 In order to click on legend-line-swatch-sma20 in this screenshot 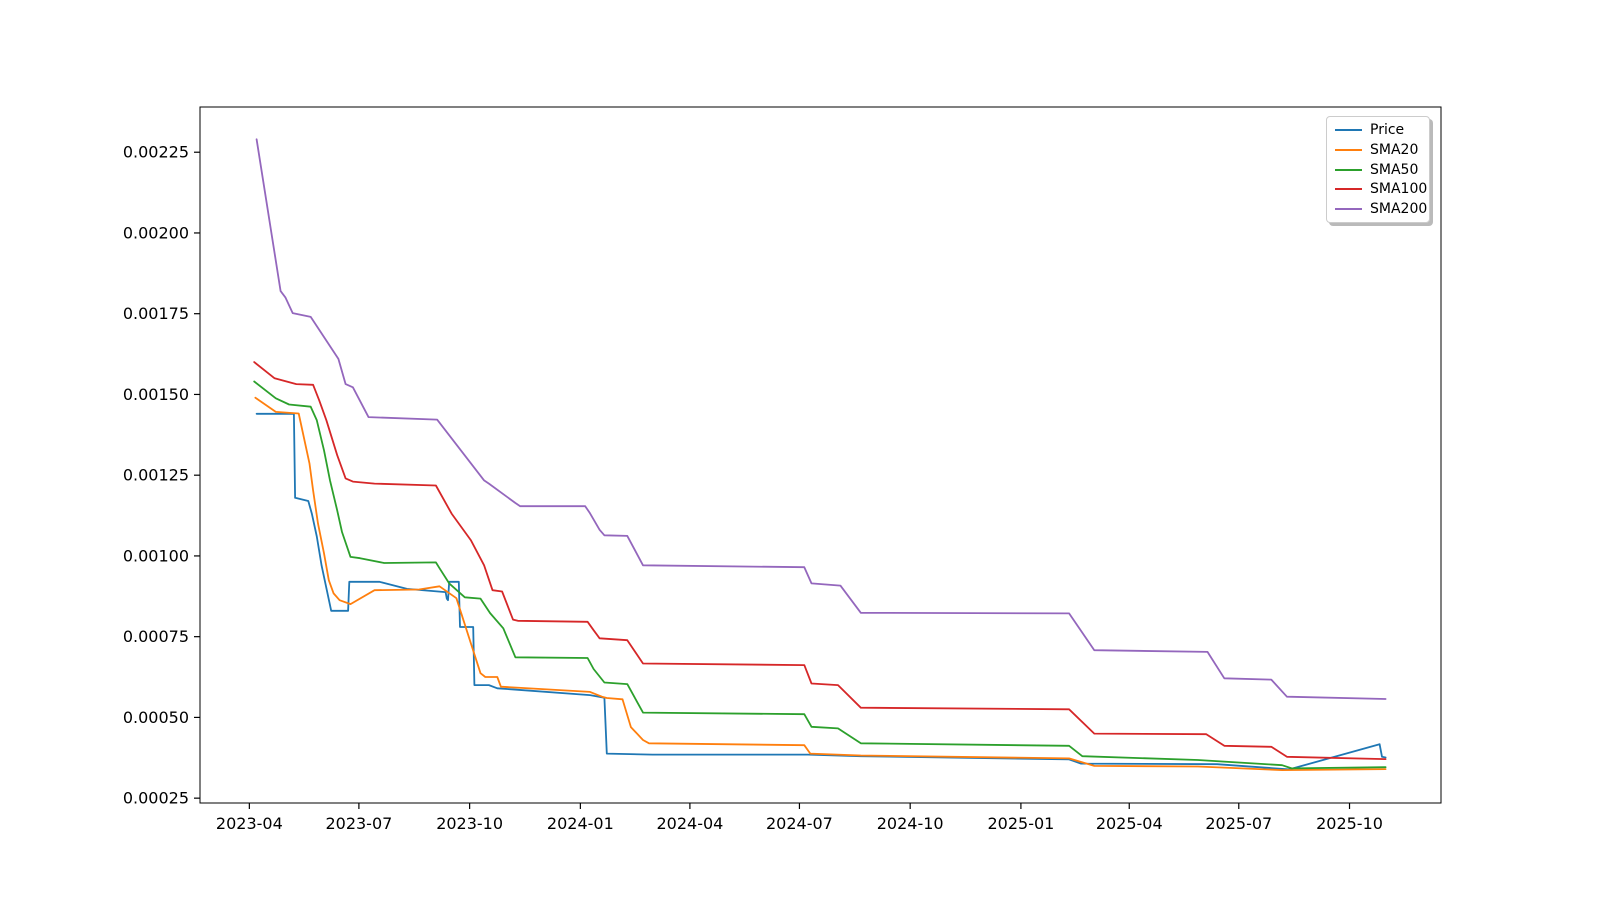, I will do `click(1348, 149)`.